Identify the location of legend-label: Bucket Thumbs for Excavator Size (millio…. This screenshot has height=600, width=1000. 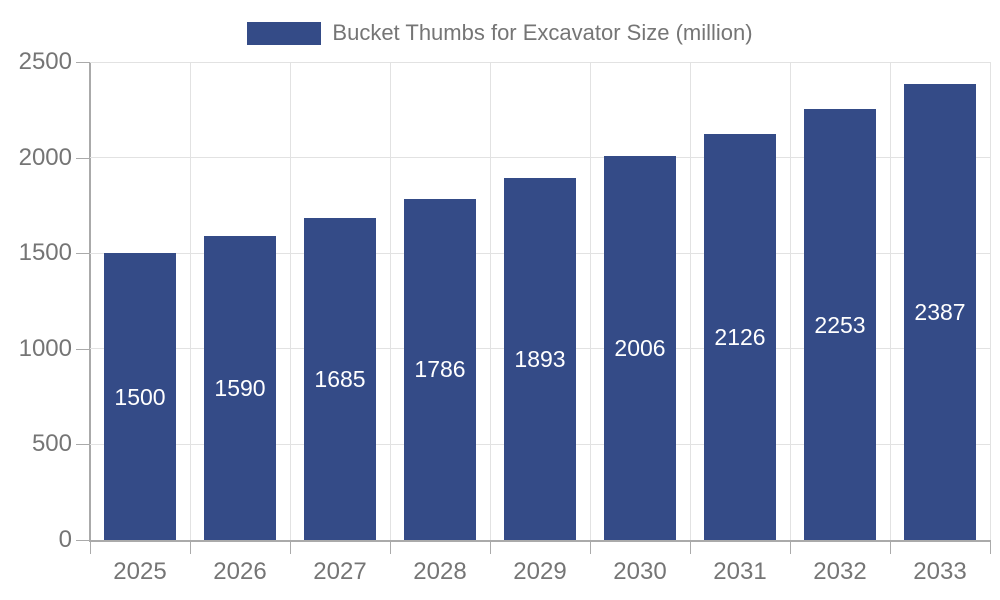
(542, 32).